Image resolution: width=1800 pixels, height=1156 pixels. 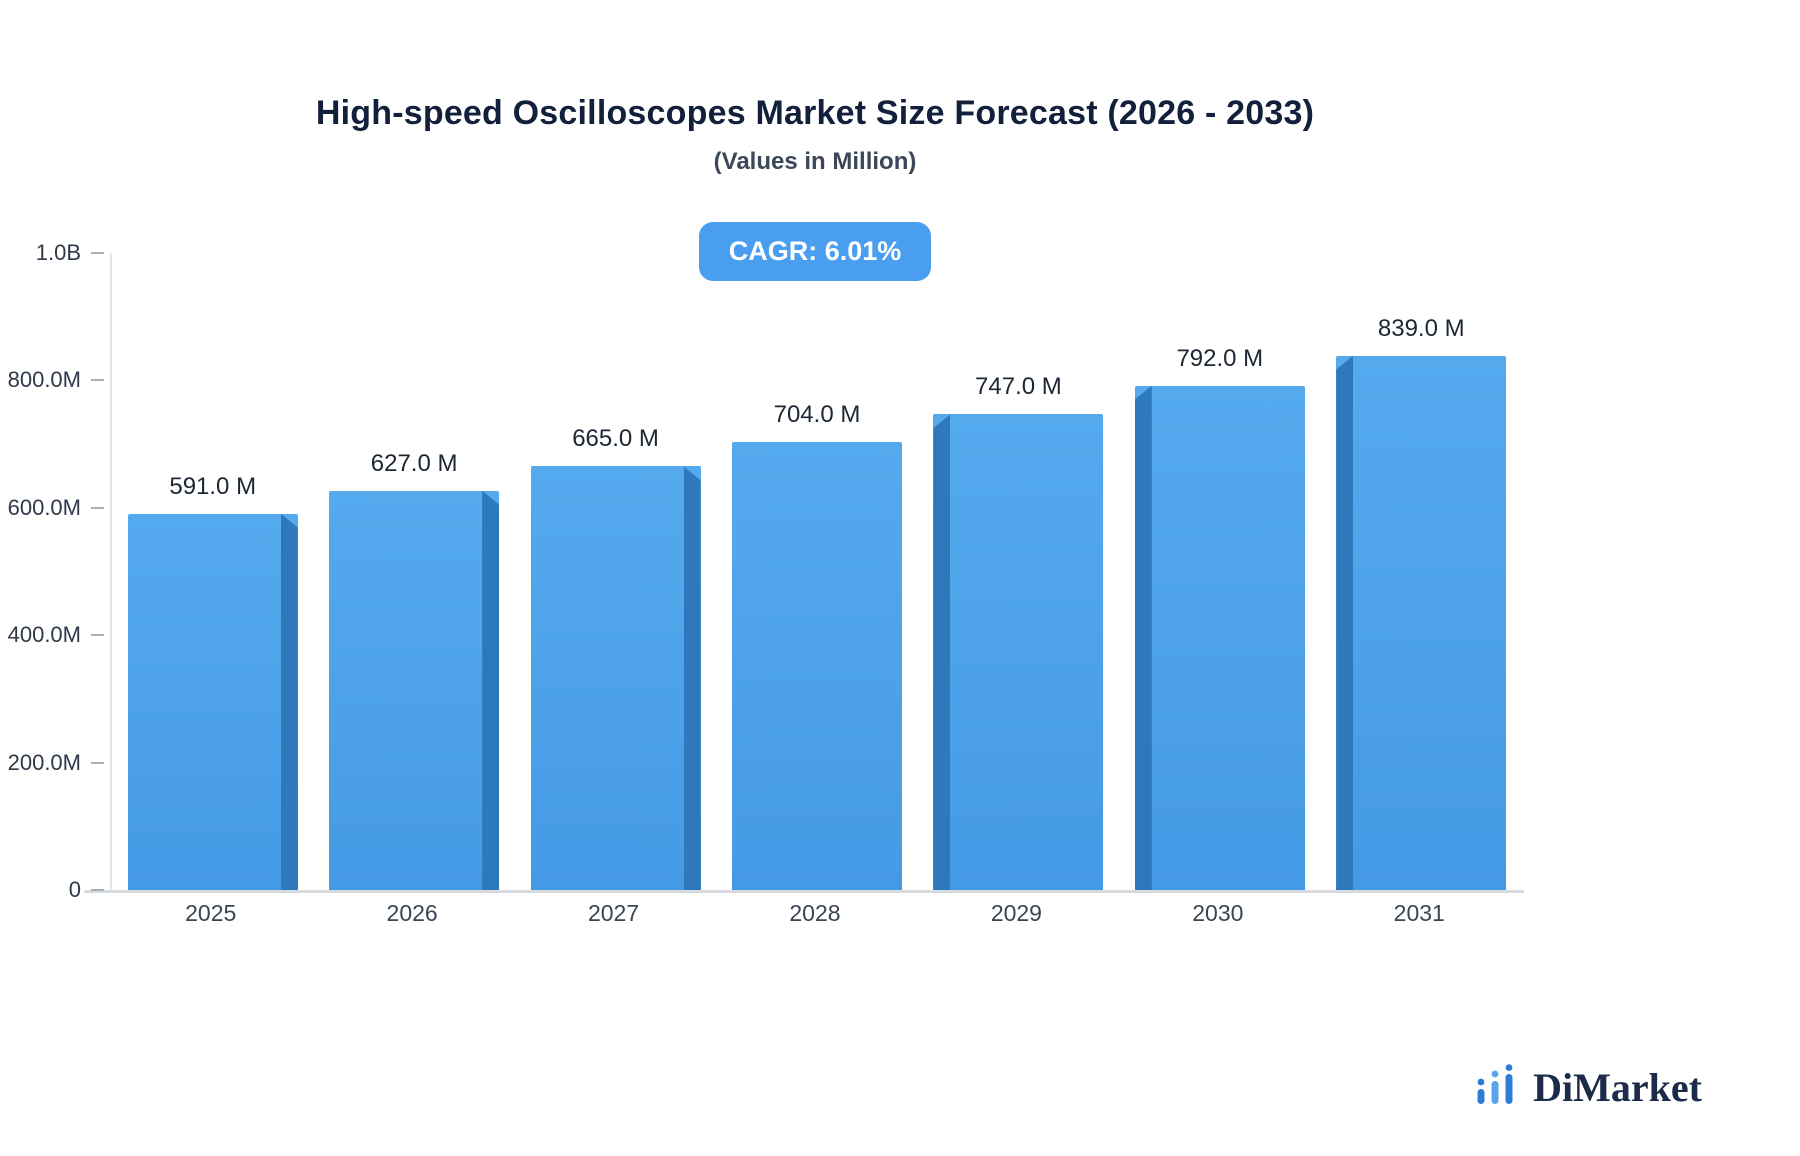 I want to click on bar-value-label-2031: 839.0 M, so click(x=1421, y=328).